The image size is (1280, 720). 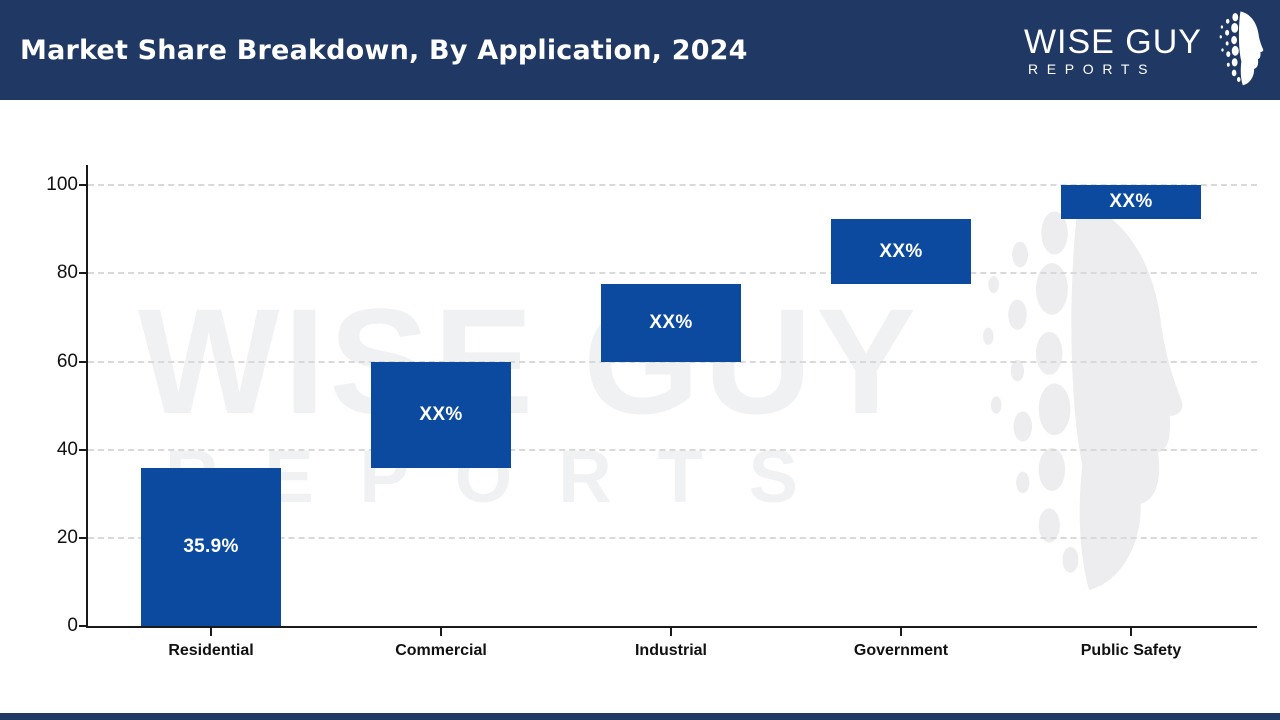 What do you see at coordinates (62, 185) in the screenshot?
I see `y-tick-label-100: 100` at bounding box center [62, 185].